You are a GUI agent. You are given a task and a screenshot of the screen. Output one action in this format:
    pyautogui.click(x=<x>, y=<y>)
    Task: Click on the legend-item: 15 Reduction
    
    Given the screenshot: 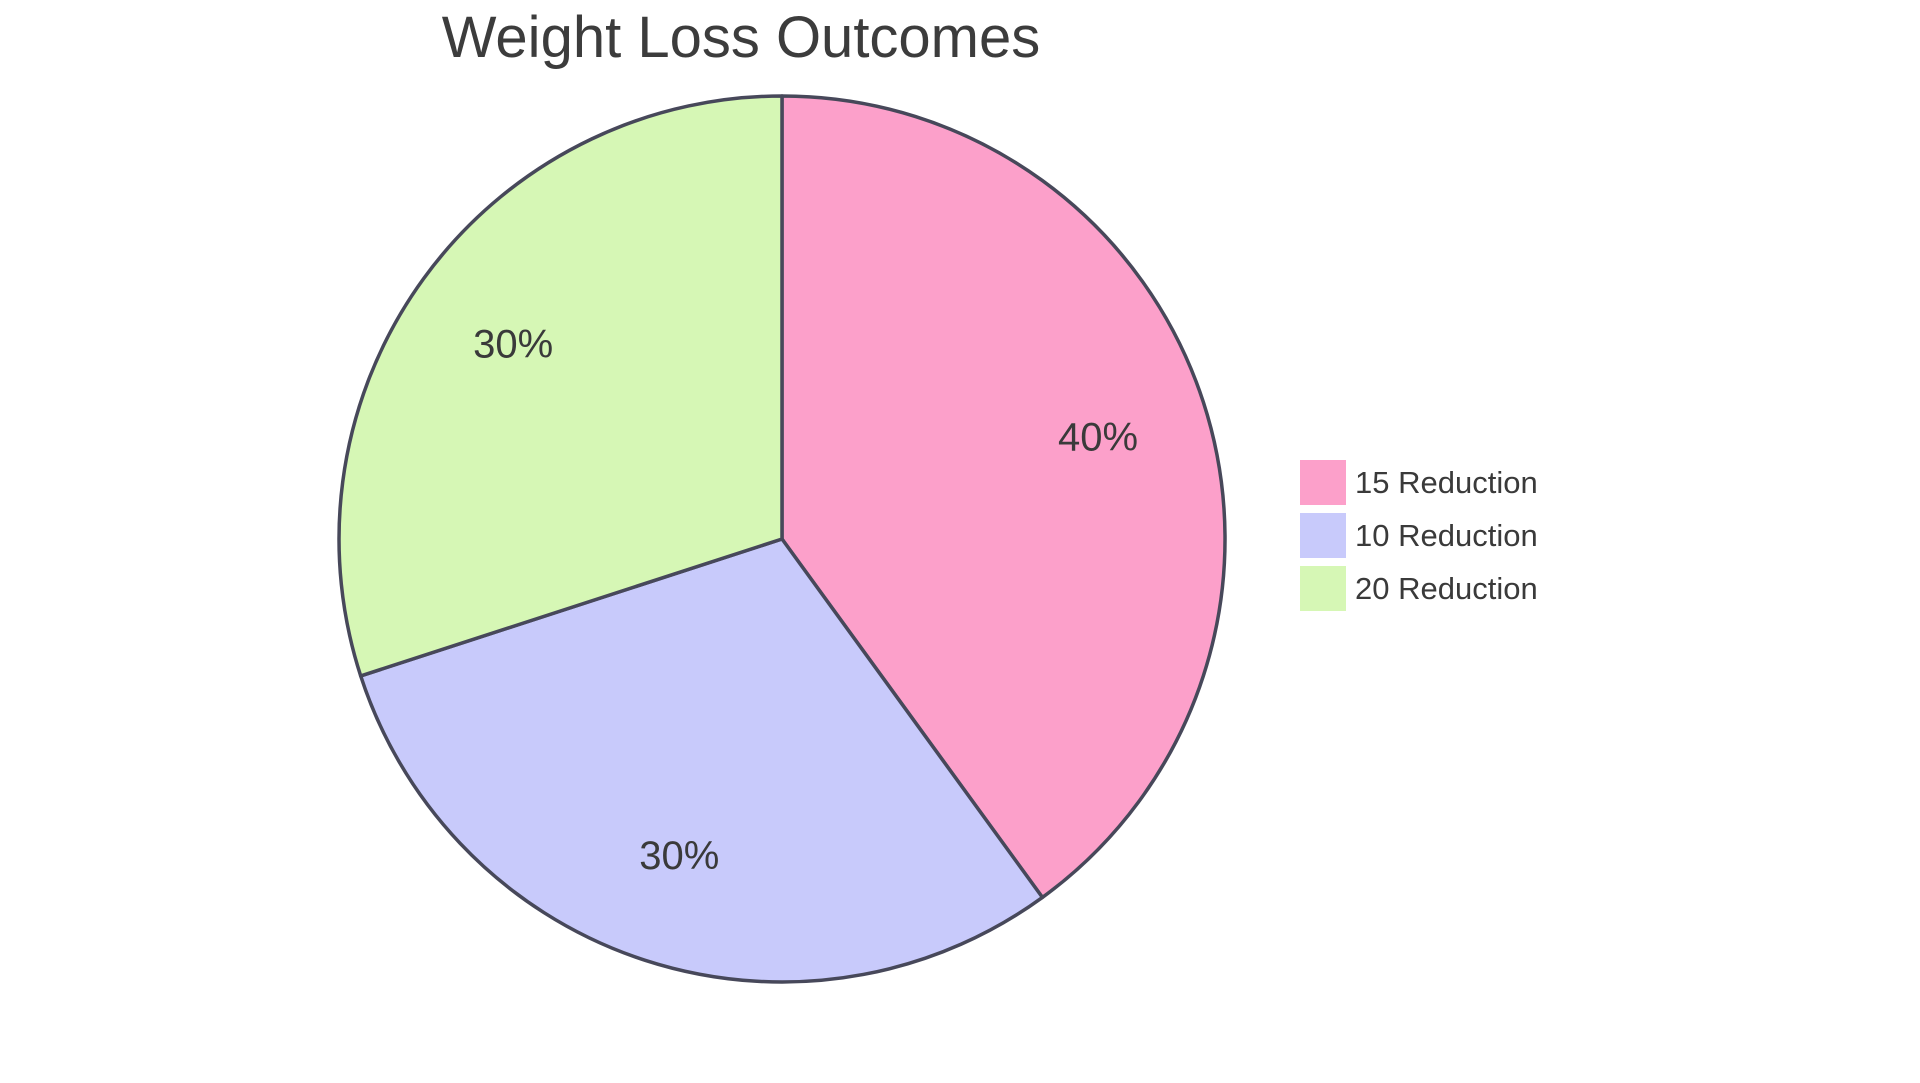 What is the action you would take?
    pyautogui.click(x=1419, y=482)
    